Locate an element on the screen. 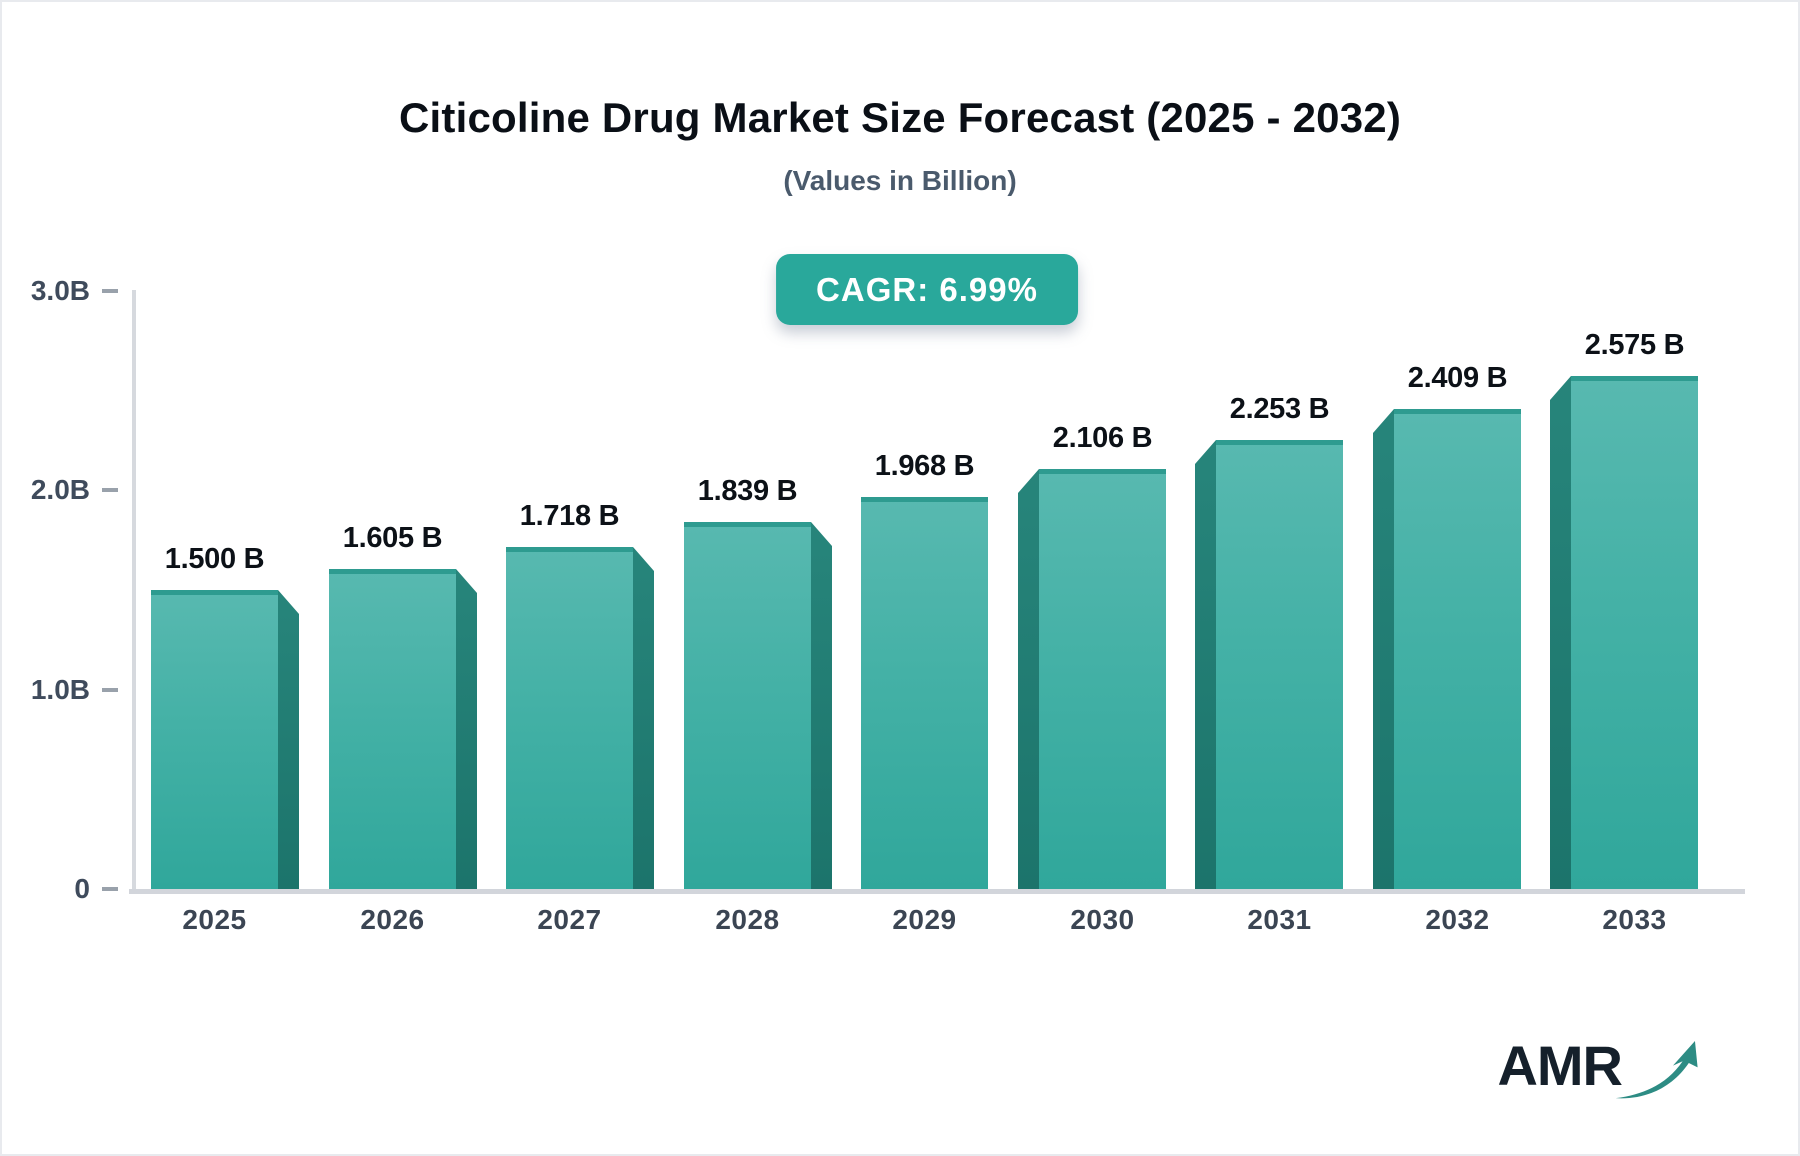 This screenshot has height=1156, width=1800. x-tick-label: 2033 is located at coordinates (1634, 919).